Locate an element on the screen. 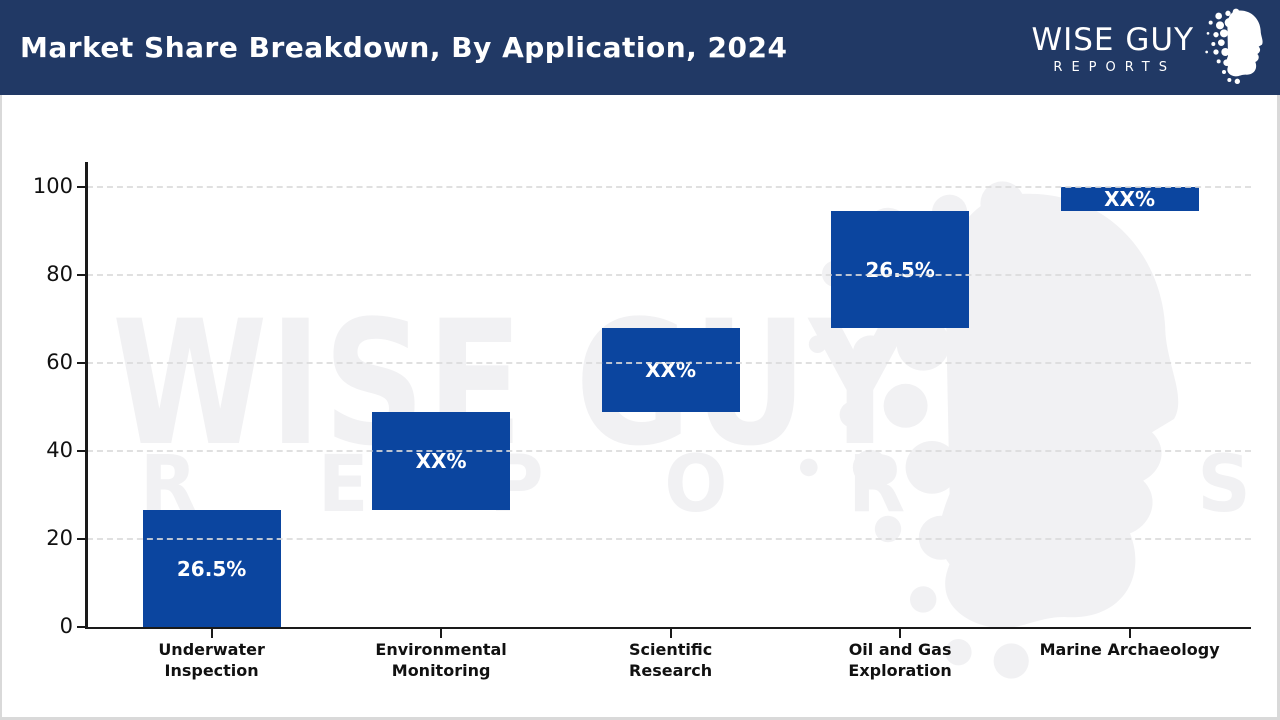  bar-oil-and-gas-exploration: 26.5% is located at coordinates (900, 269).